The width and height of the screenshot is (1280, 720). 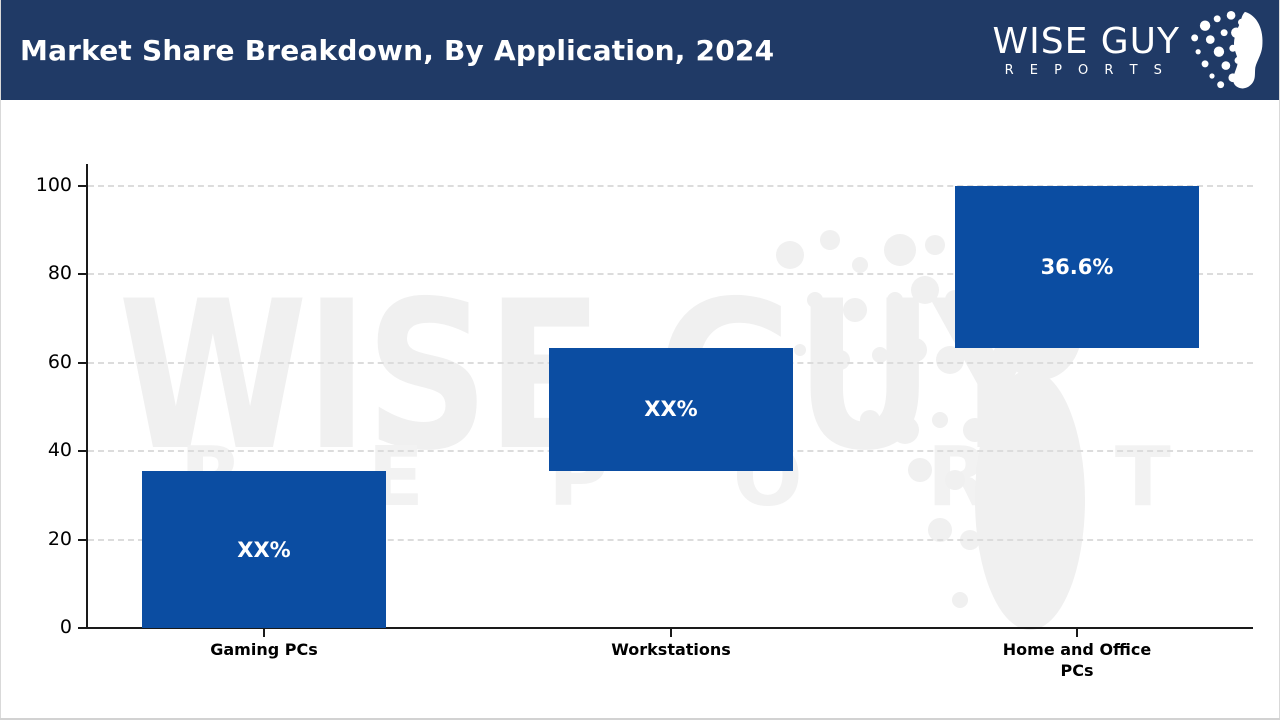 What do you see at coordinates (53, 185) in the screenshot?
I see `y-tick-label: 100` at bounding box center [53, 185].